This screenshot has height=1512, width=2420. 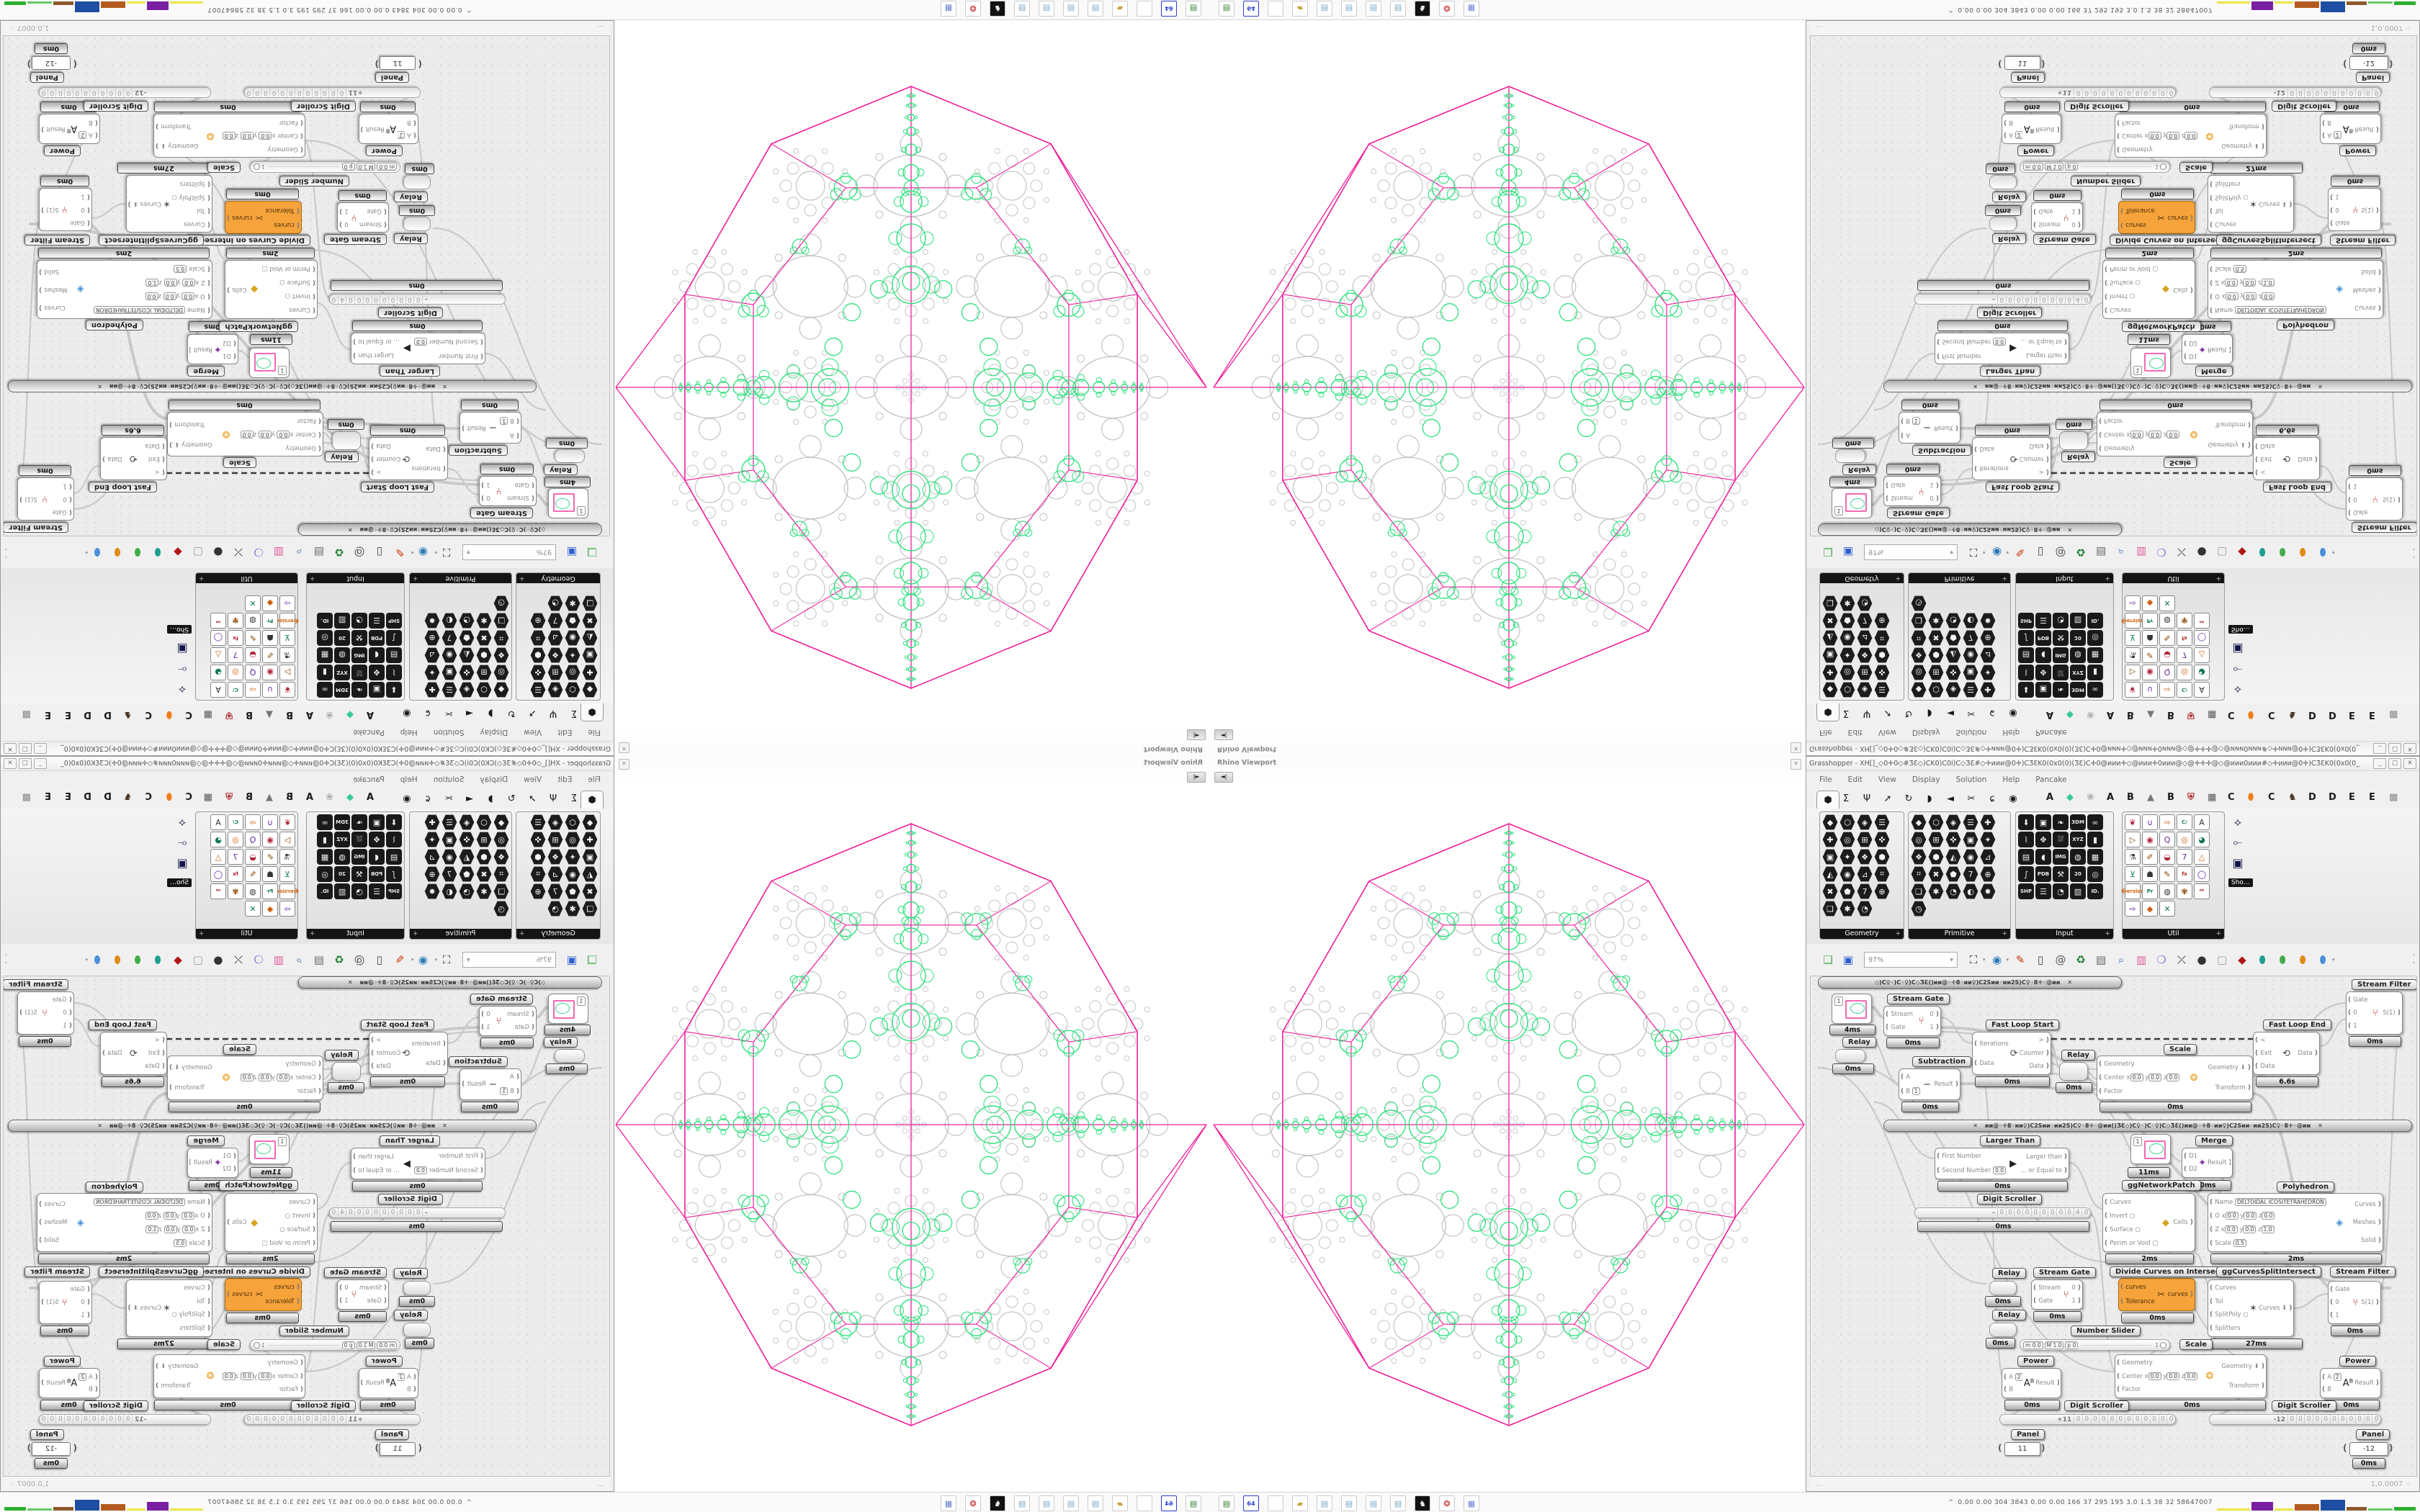 I want to click on component-icon: Pr, so click(x=2150, y=621).